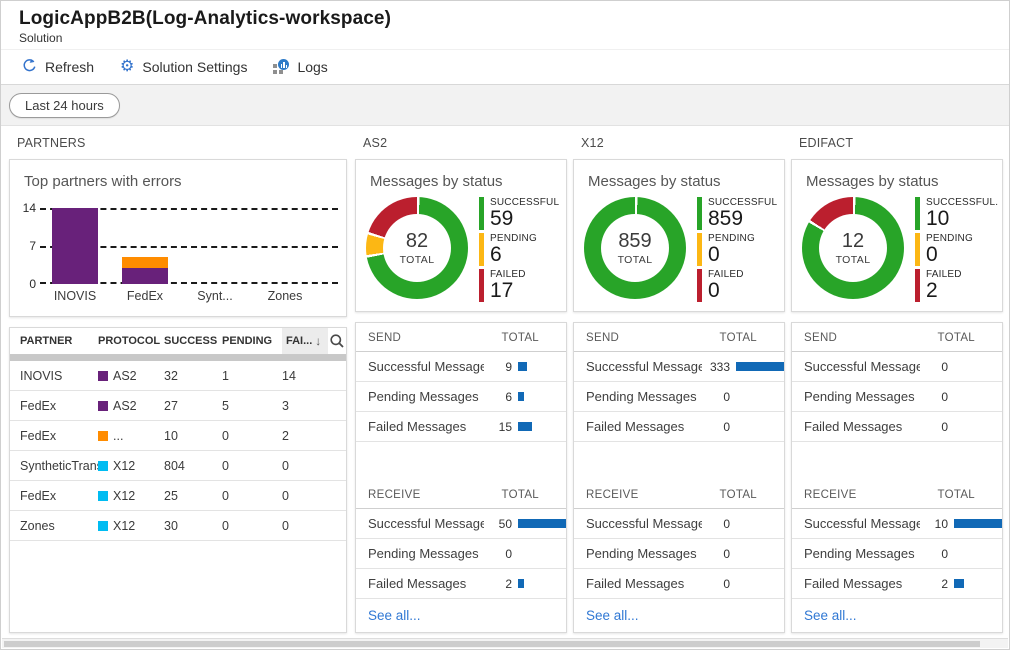  Describe the element at coordinates (178, 526) in the screenshot. I see `partner-table-row: Zones X12 30 0 0` at that location.